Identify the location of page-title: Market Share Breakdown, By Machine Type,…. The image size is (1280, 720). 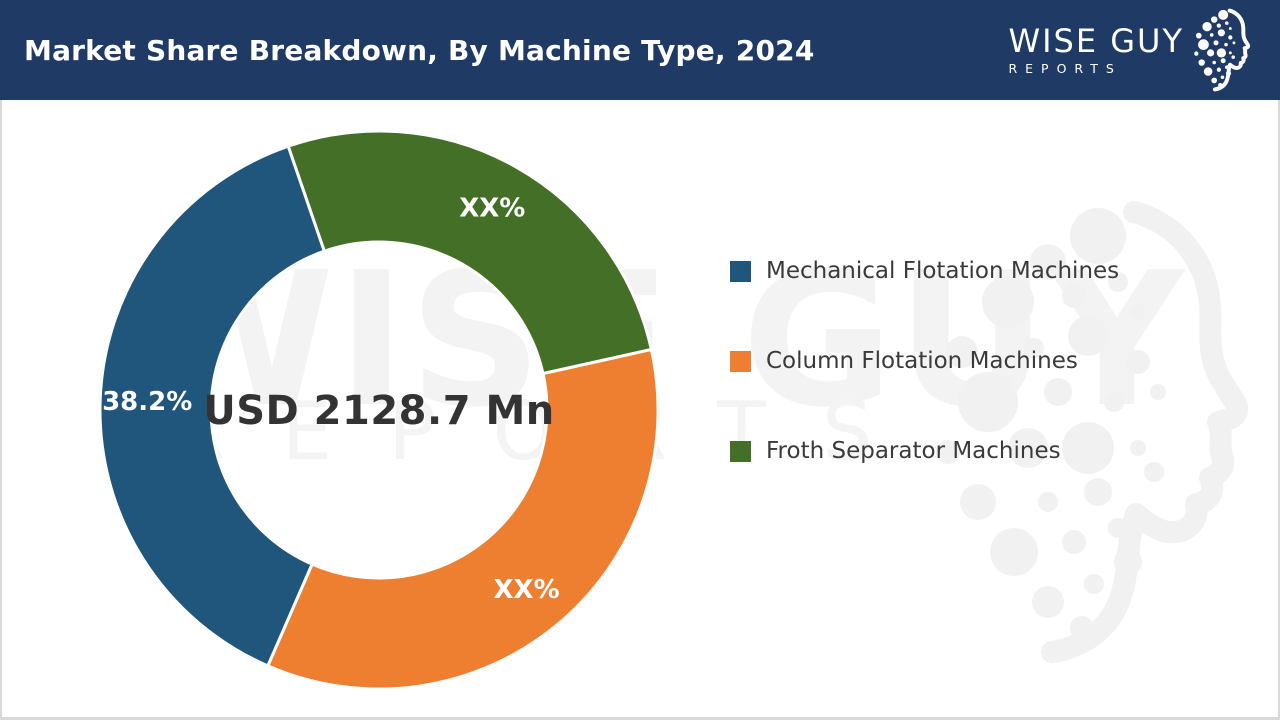
(419, 50).